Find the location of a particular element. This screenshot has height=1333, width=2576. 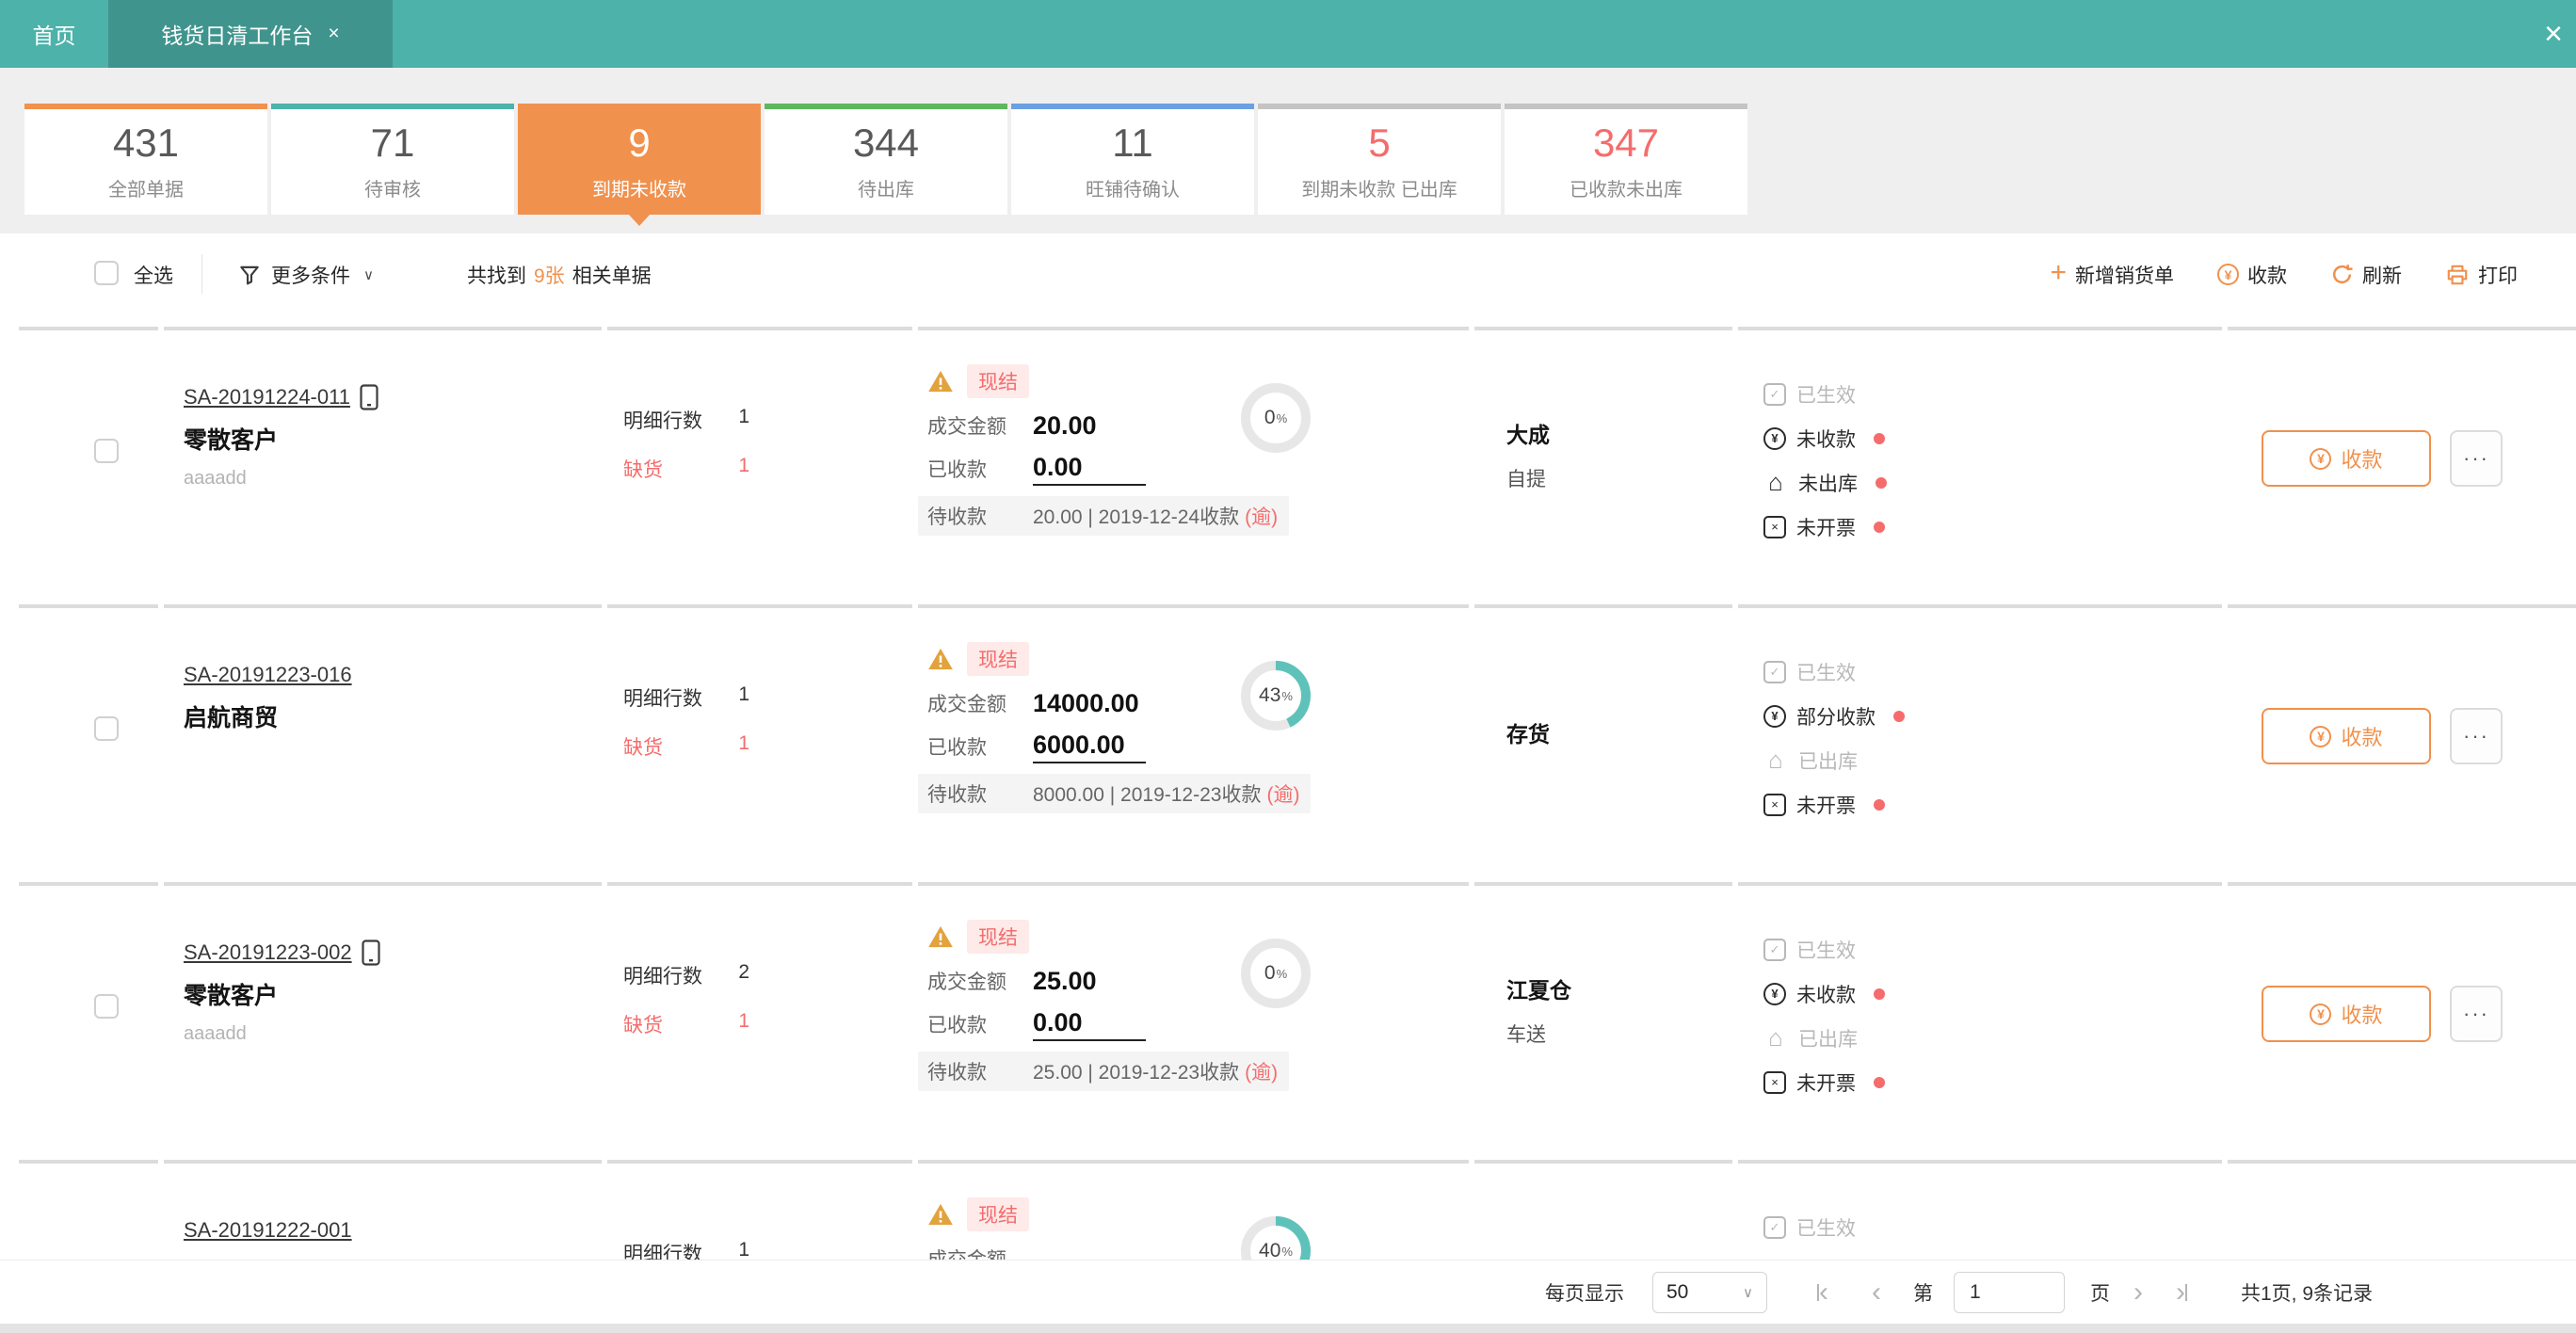

first-page-button: ‹ is located at coordinates (1822, 1292).